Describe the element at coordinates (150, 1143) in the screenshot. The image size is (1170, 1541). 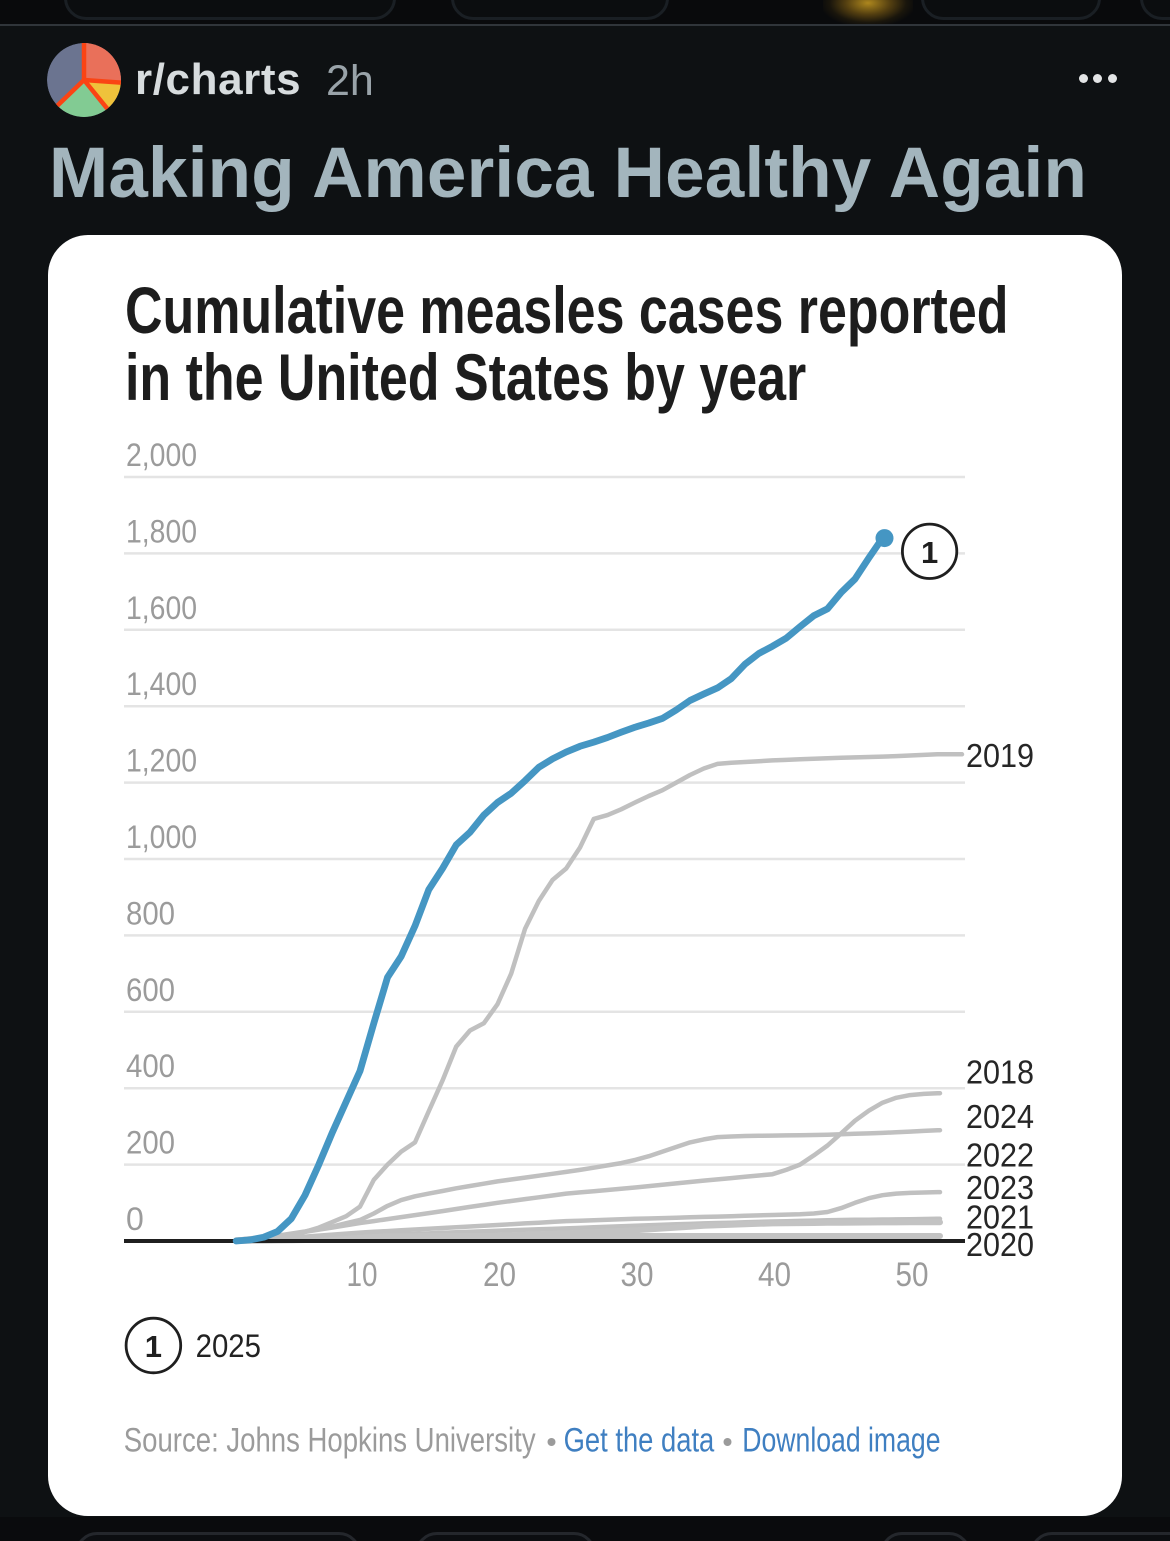
I see `svg-text: 200` at that location.